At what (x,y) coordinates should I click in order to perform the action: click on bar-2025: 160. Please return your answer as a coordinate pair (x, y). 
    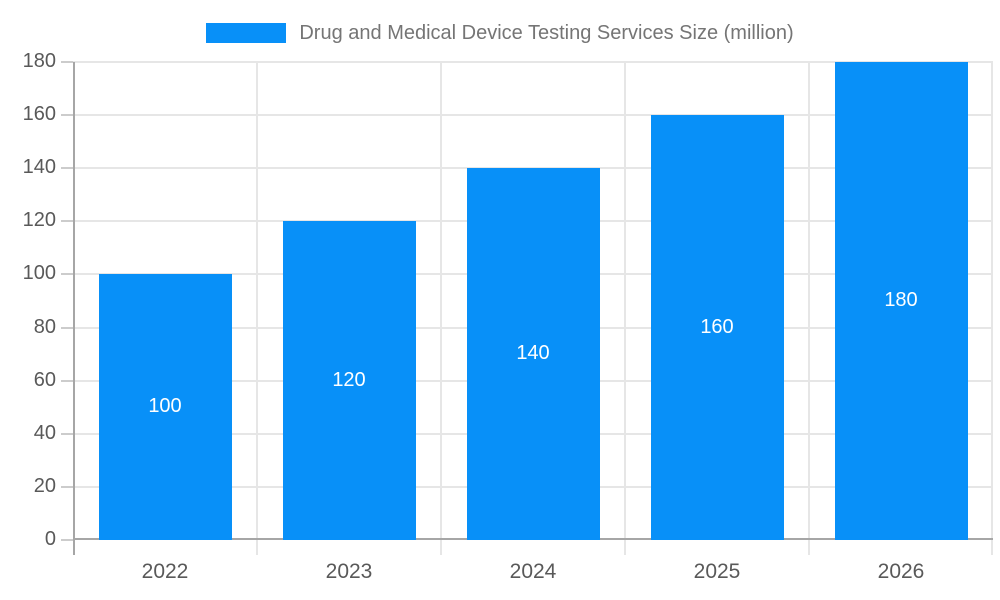
    Looking at the image, I should click on (717, 327).